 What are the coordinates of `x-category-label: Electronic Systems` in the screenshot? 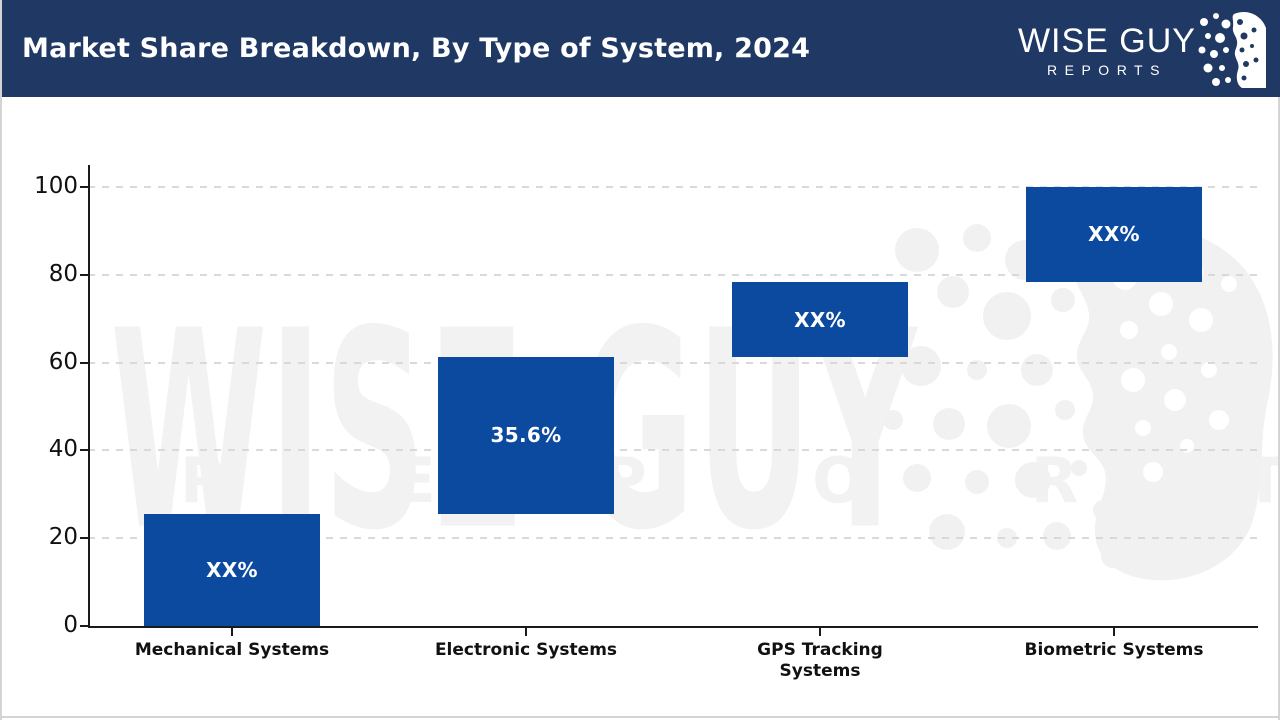 It's located at (526, 650).